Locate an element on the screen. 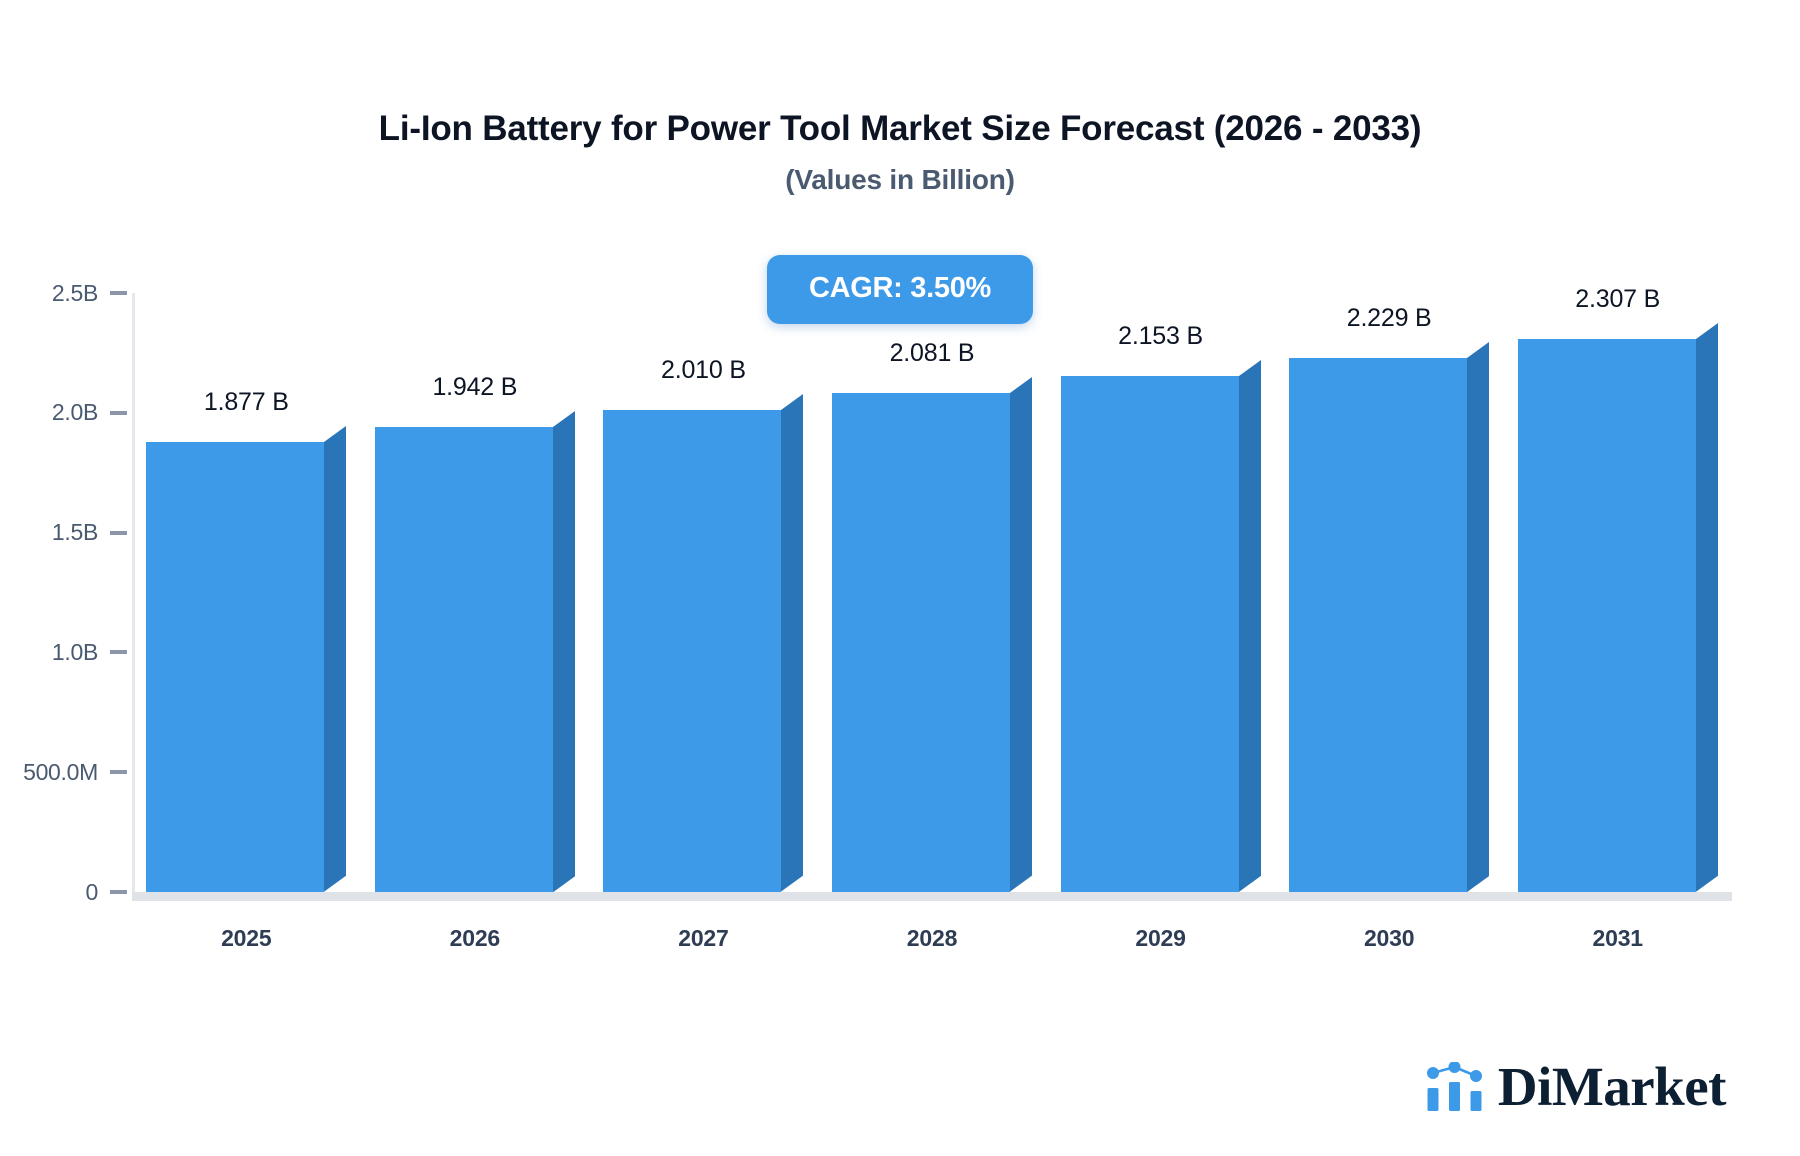 The height and width of the screenshot is (1156, 1800). y-axis-tick-label: 500.0M is located at coordinates (60, 771).